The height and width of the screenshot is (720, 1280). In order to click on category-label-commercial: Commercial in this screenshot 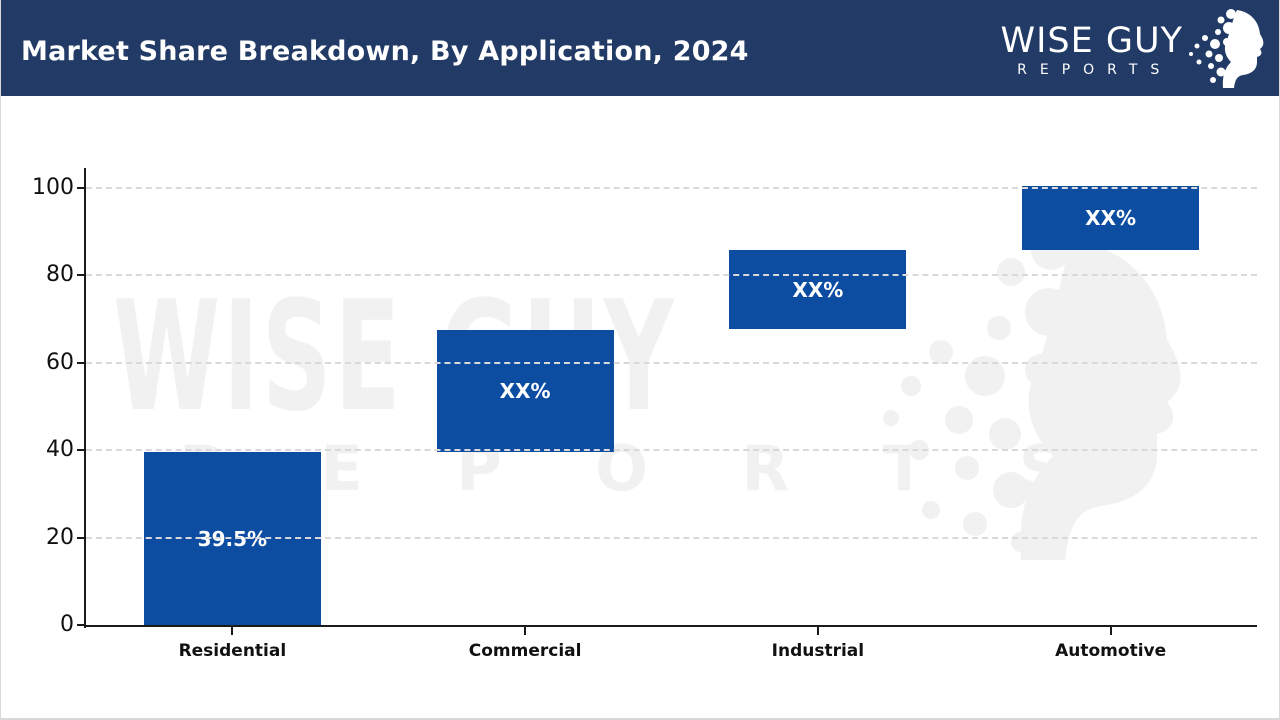, I will do `click(525, 651)`.